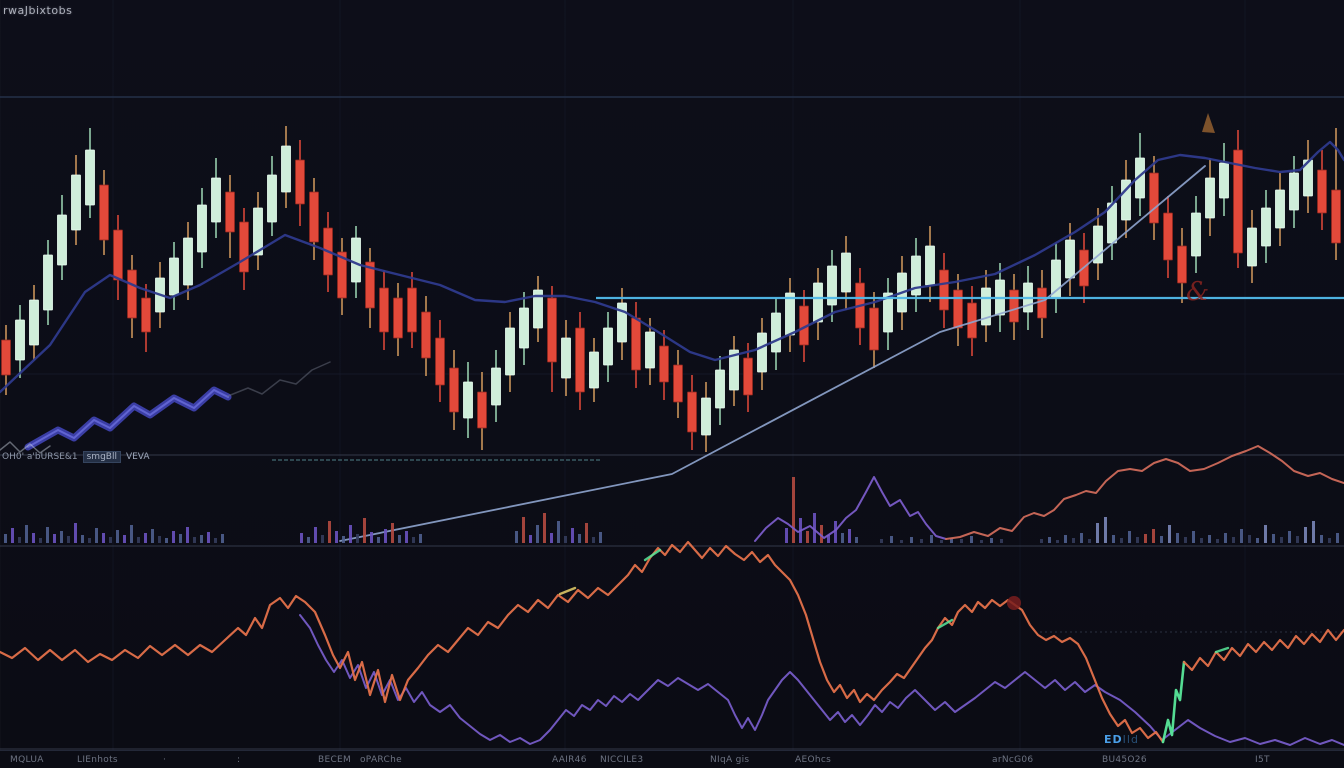  I want to click on volume-bars, so click(671, 510).